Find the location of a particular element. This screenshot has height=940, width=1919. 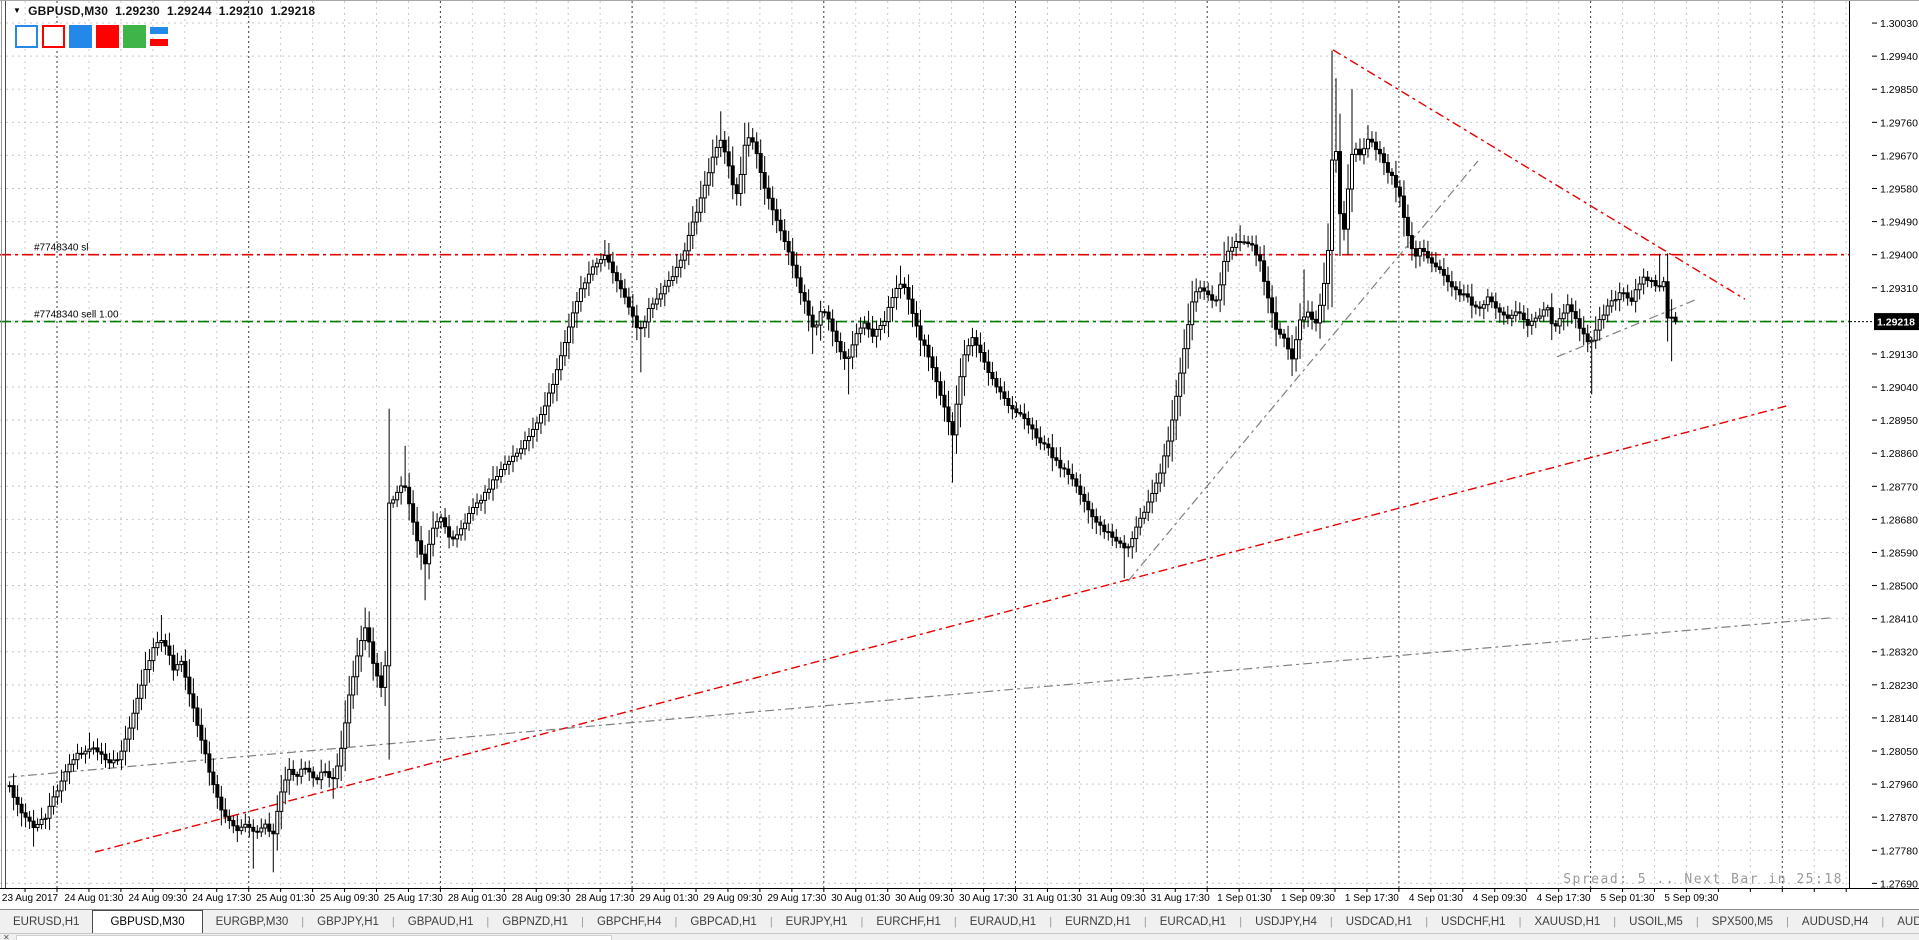

chart-tab-gbpaud-h1: GBPAUD,H1 is located at coordinates (440, 922).